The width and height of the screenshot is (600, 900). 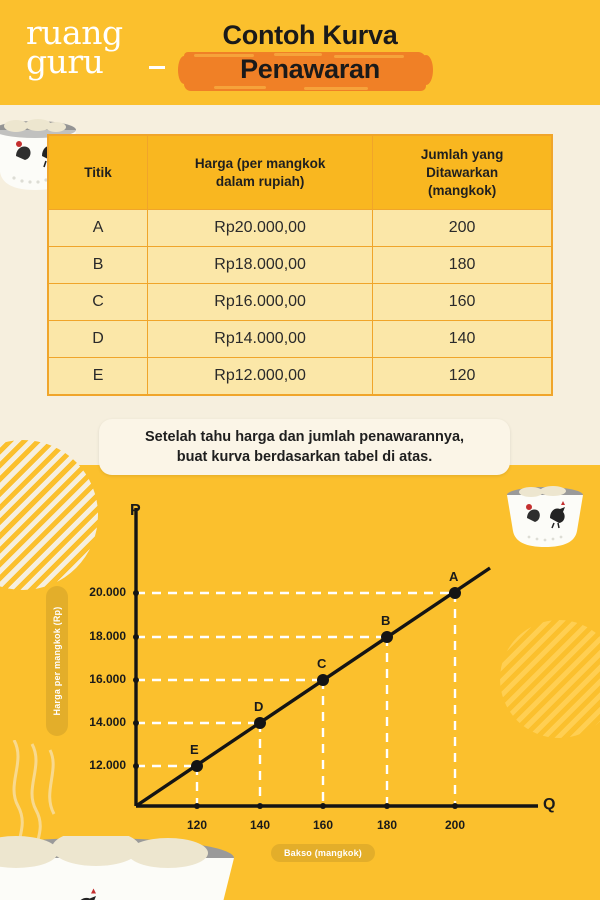 I want to click on y-axis-symbol: P, so click(x=135, y=510).